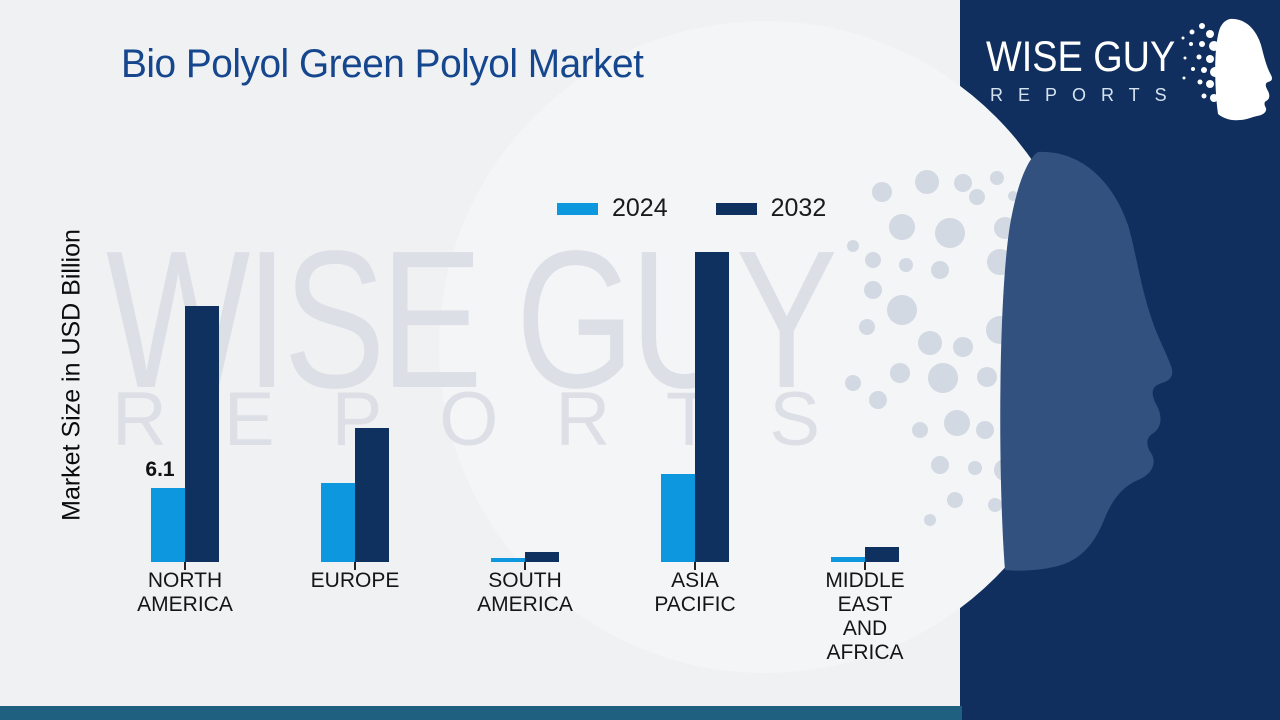  I want to click on category-label-south-america: SOUTH AMERICA, so click(525, 592).